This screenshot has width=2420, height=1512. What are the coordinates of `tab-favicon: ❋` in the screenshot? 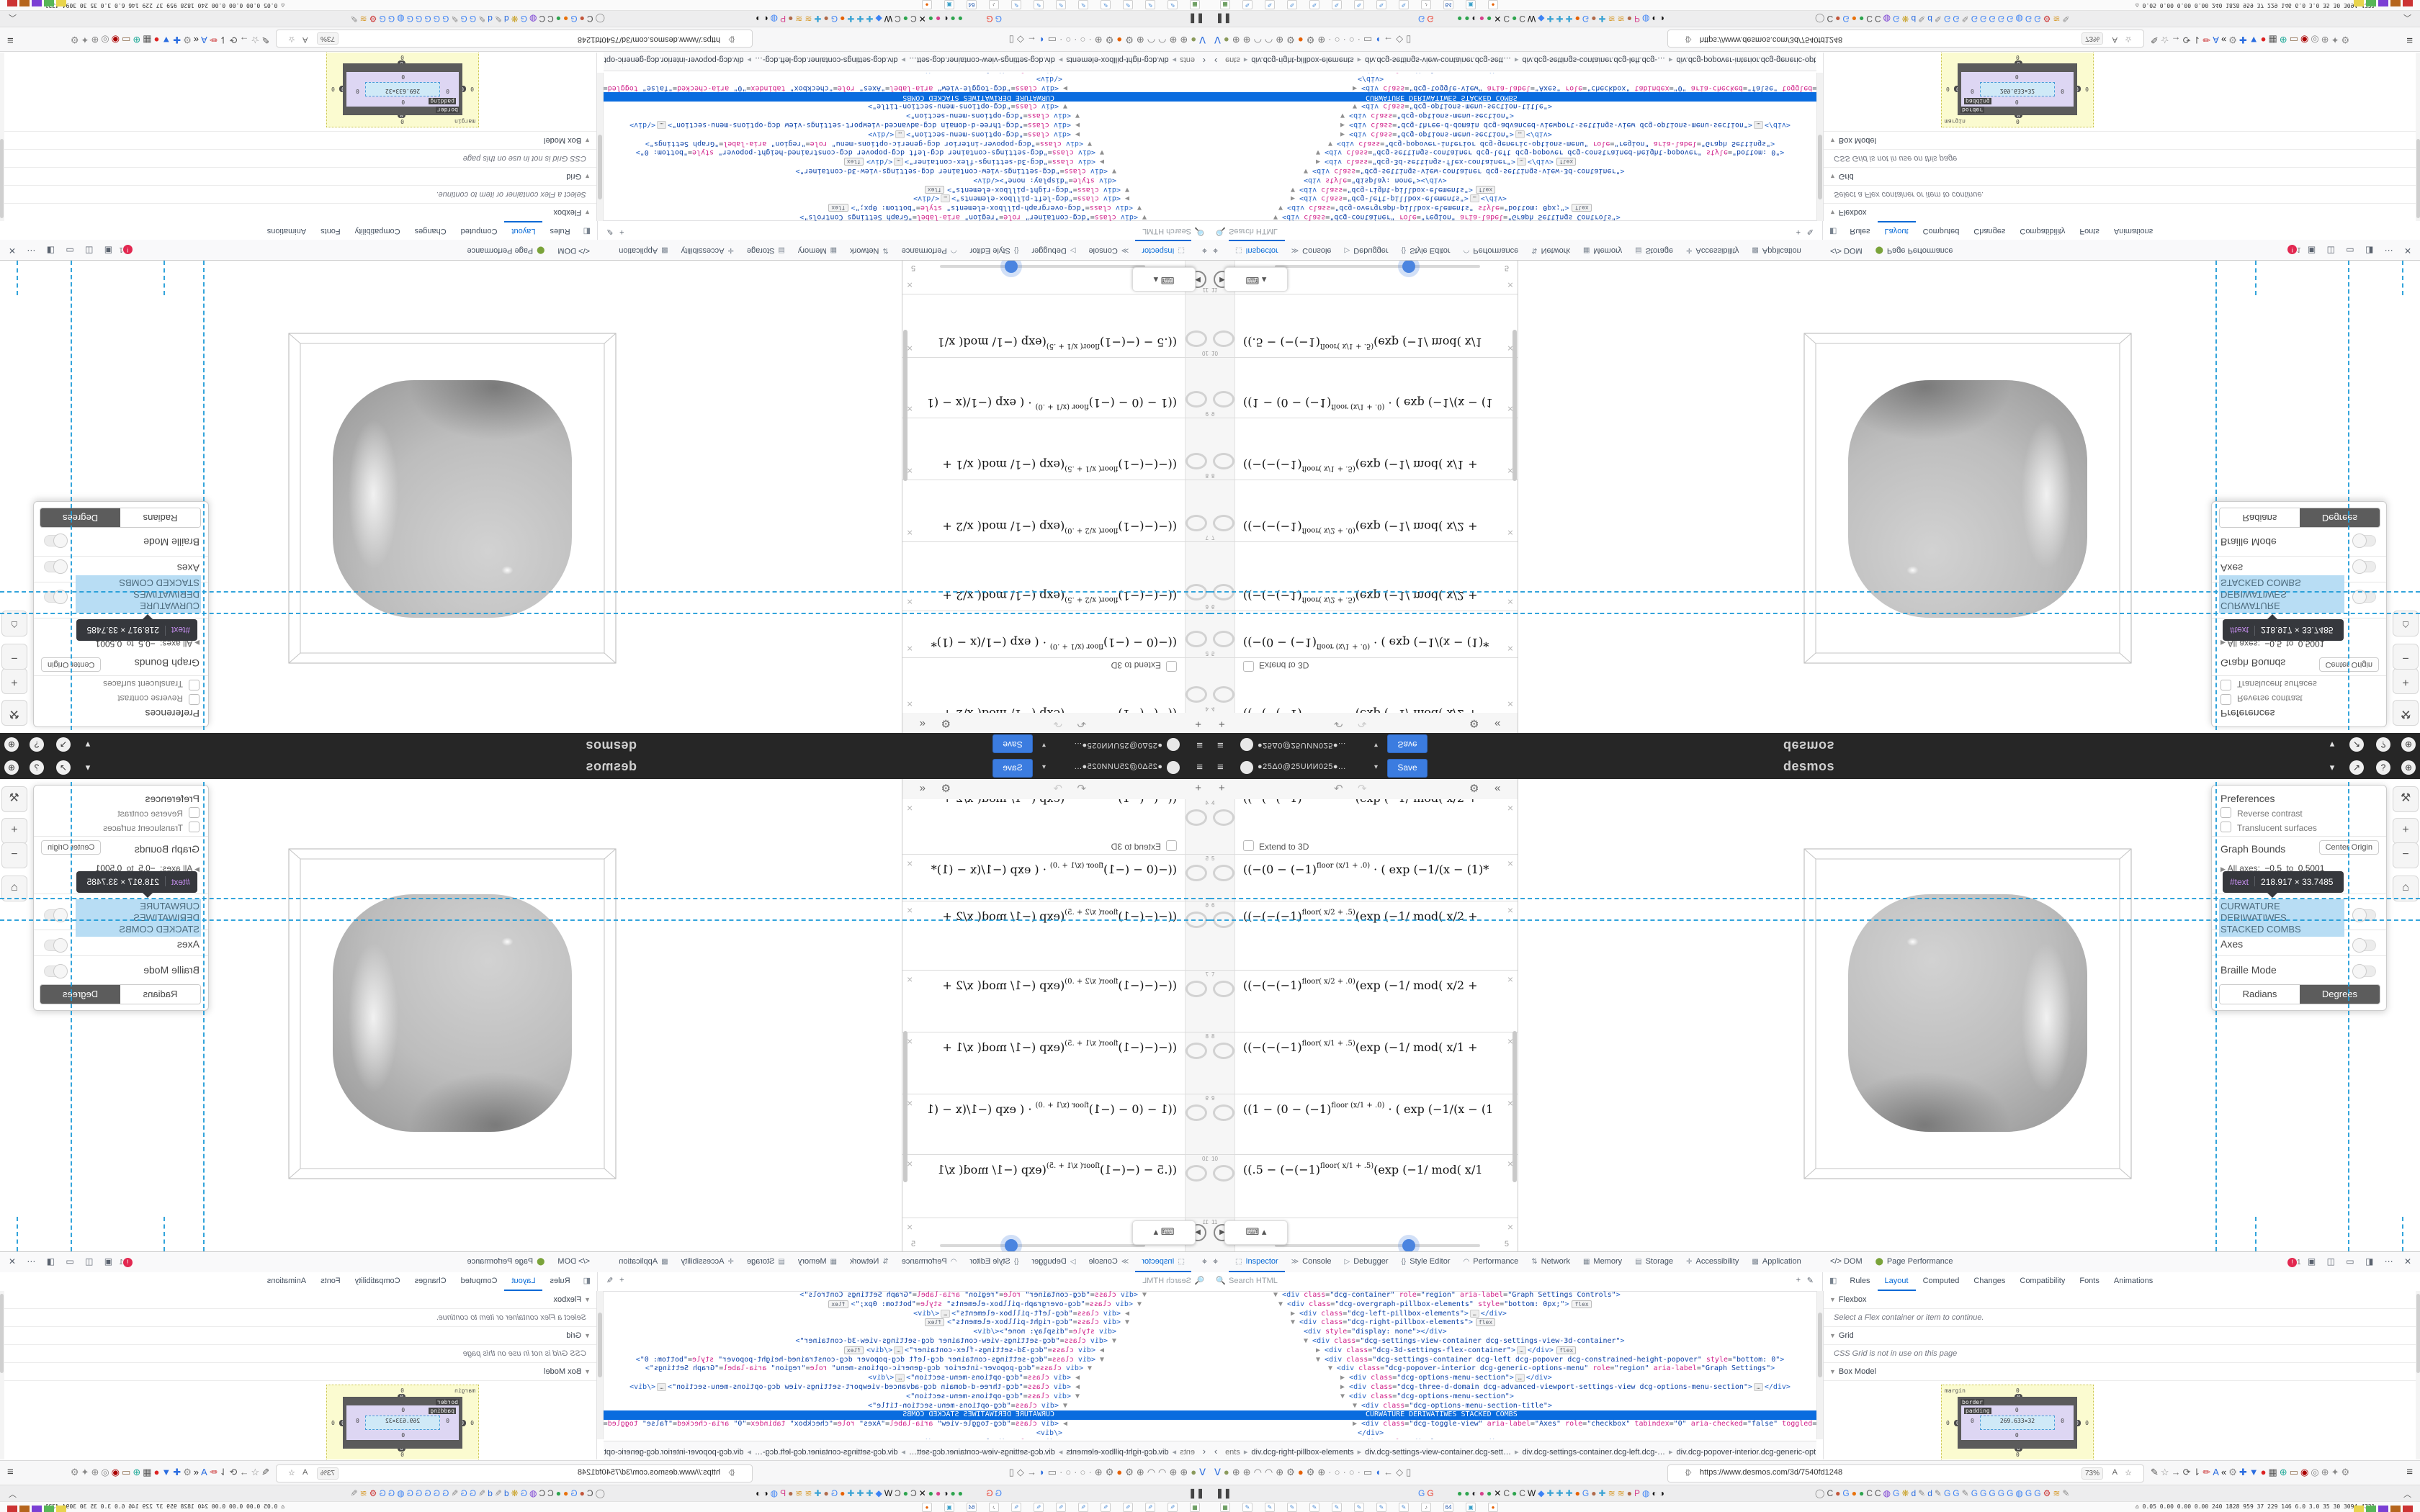 It's located at (513, 19).